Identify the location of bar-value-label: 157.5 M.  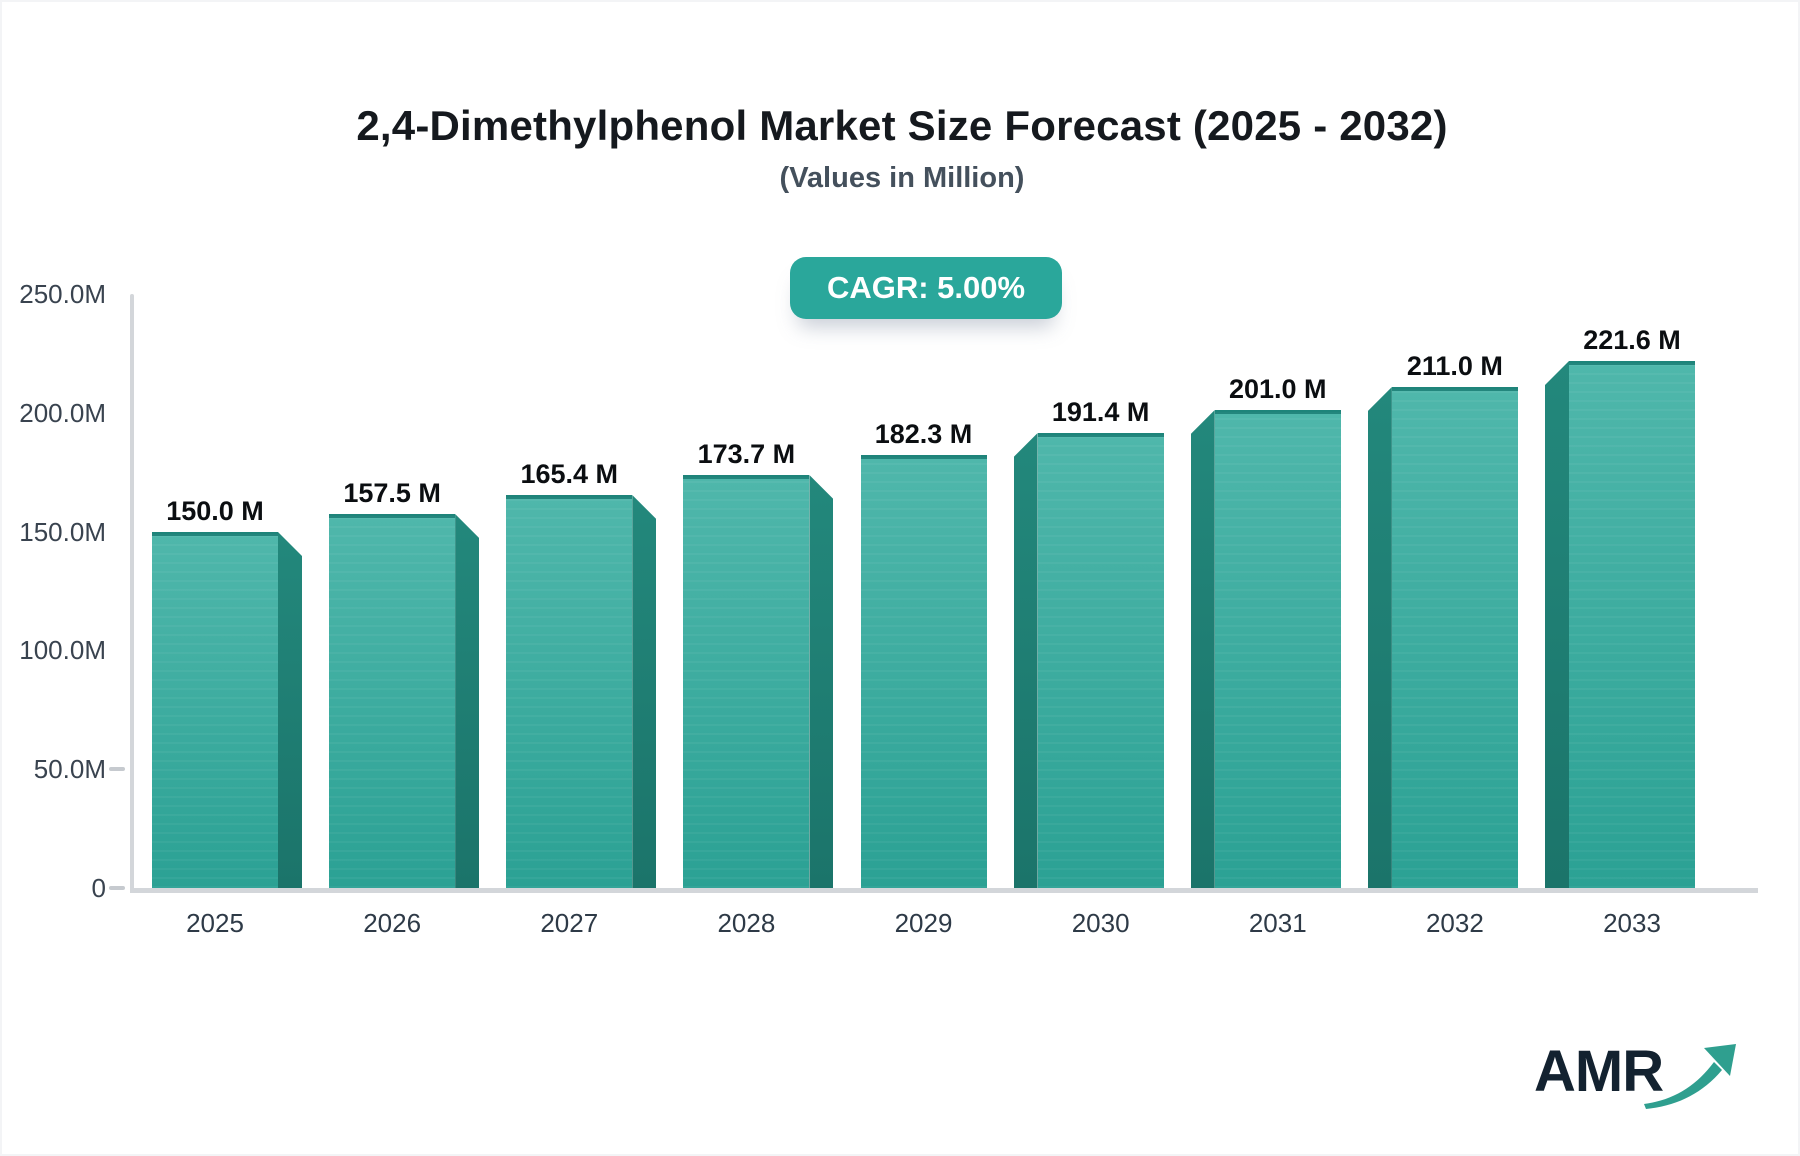
(392, 493).